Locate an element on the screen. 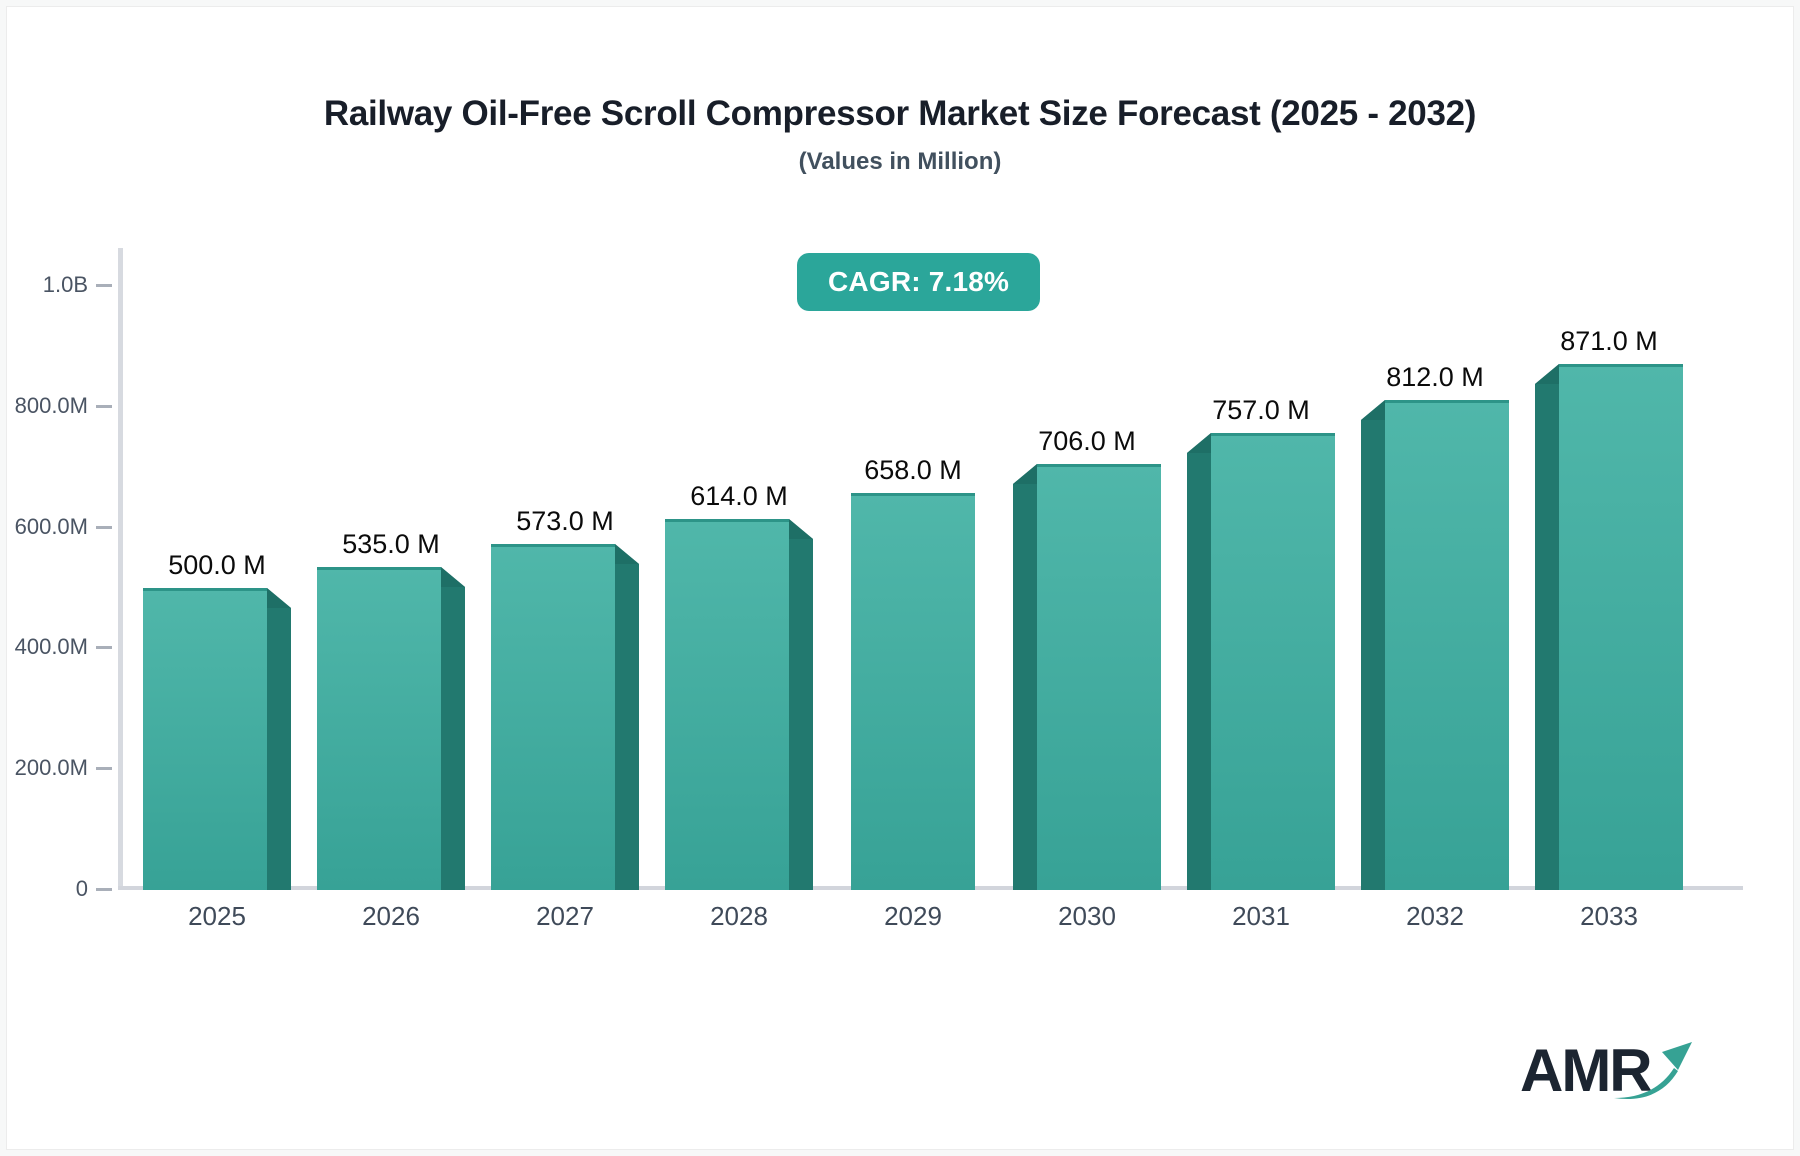  bar-group-2033: 871.0 M is located at coordinates (1609, 608).